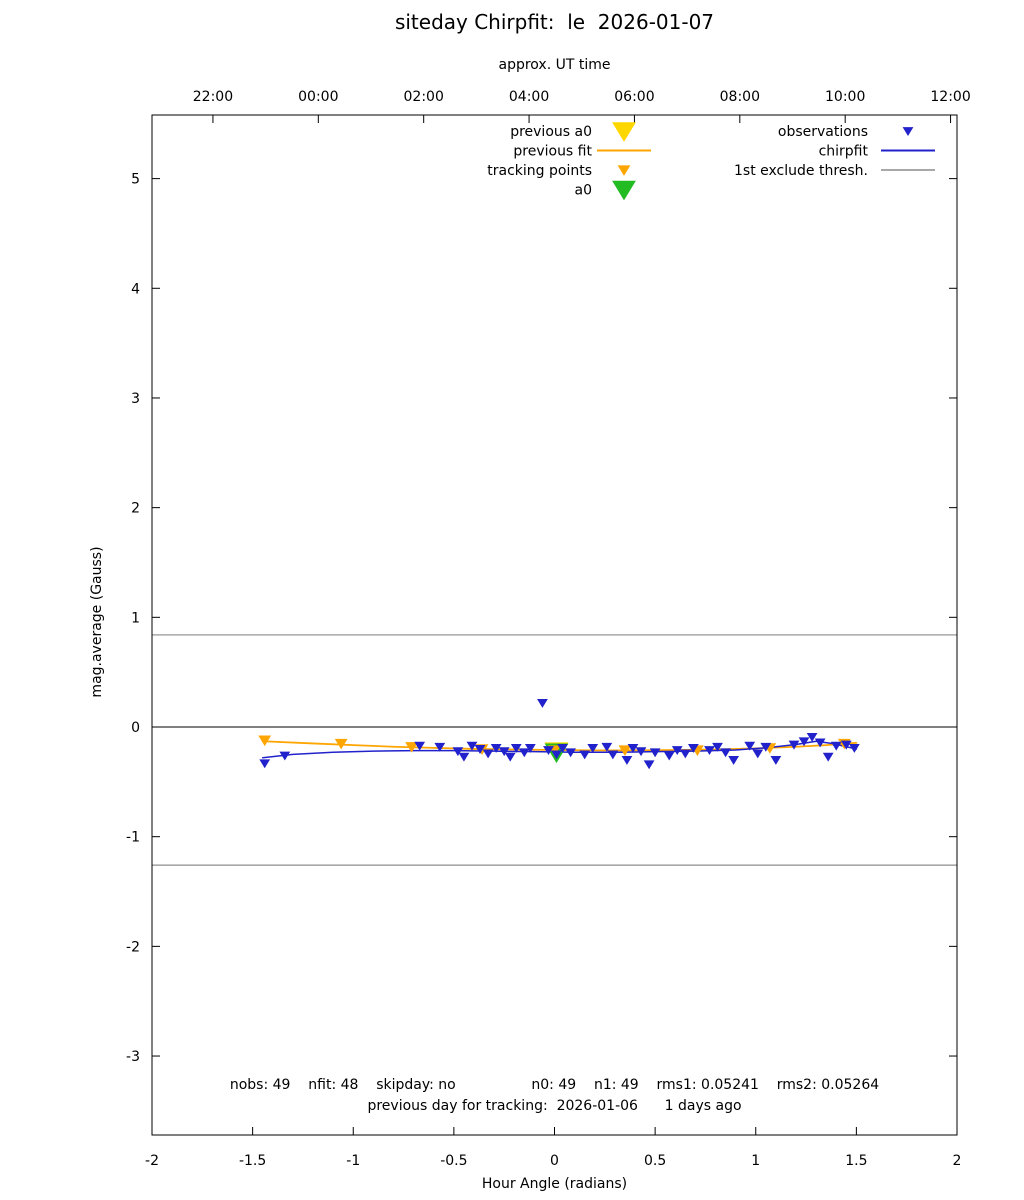 The height and width of the screenshot is (1200, 1024). I want to click on x-axis-label: Hour Angle (radians), so click(554, 1184).